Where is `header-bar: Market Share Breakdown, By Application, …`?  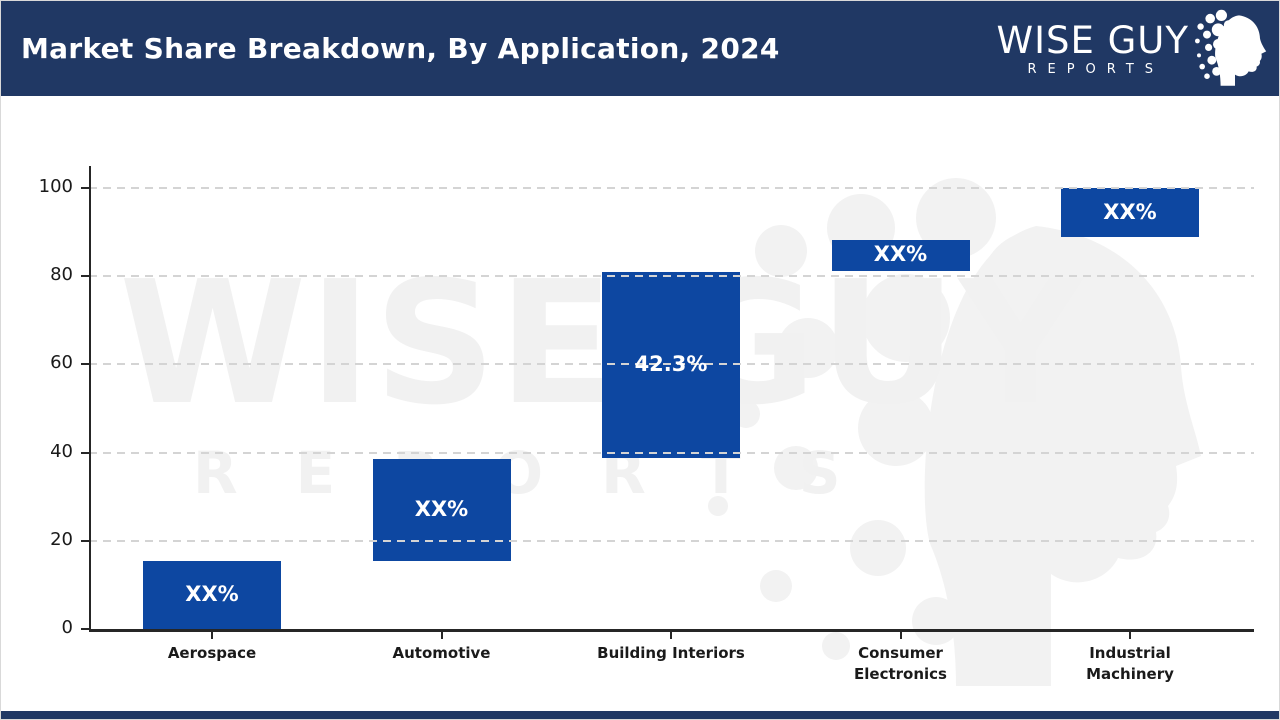
header-bar: Market Share Breakdown, By Application, … is located at coordinates (640, 48).